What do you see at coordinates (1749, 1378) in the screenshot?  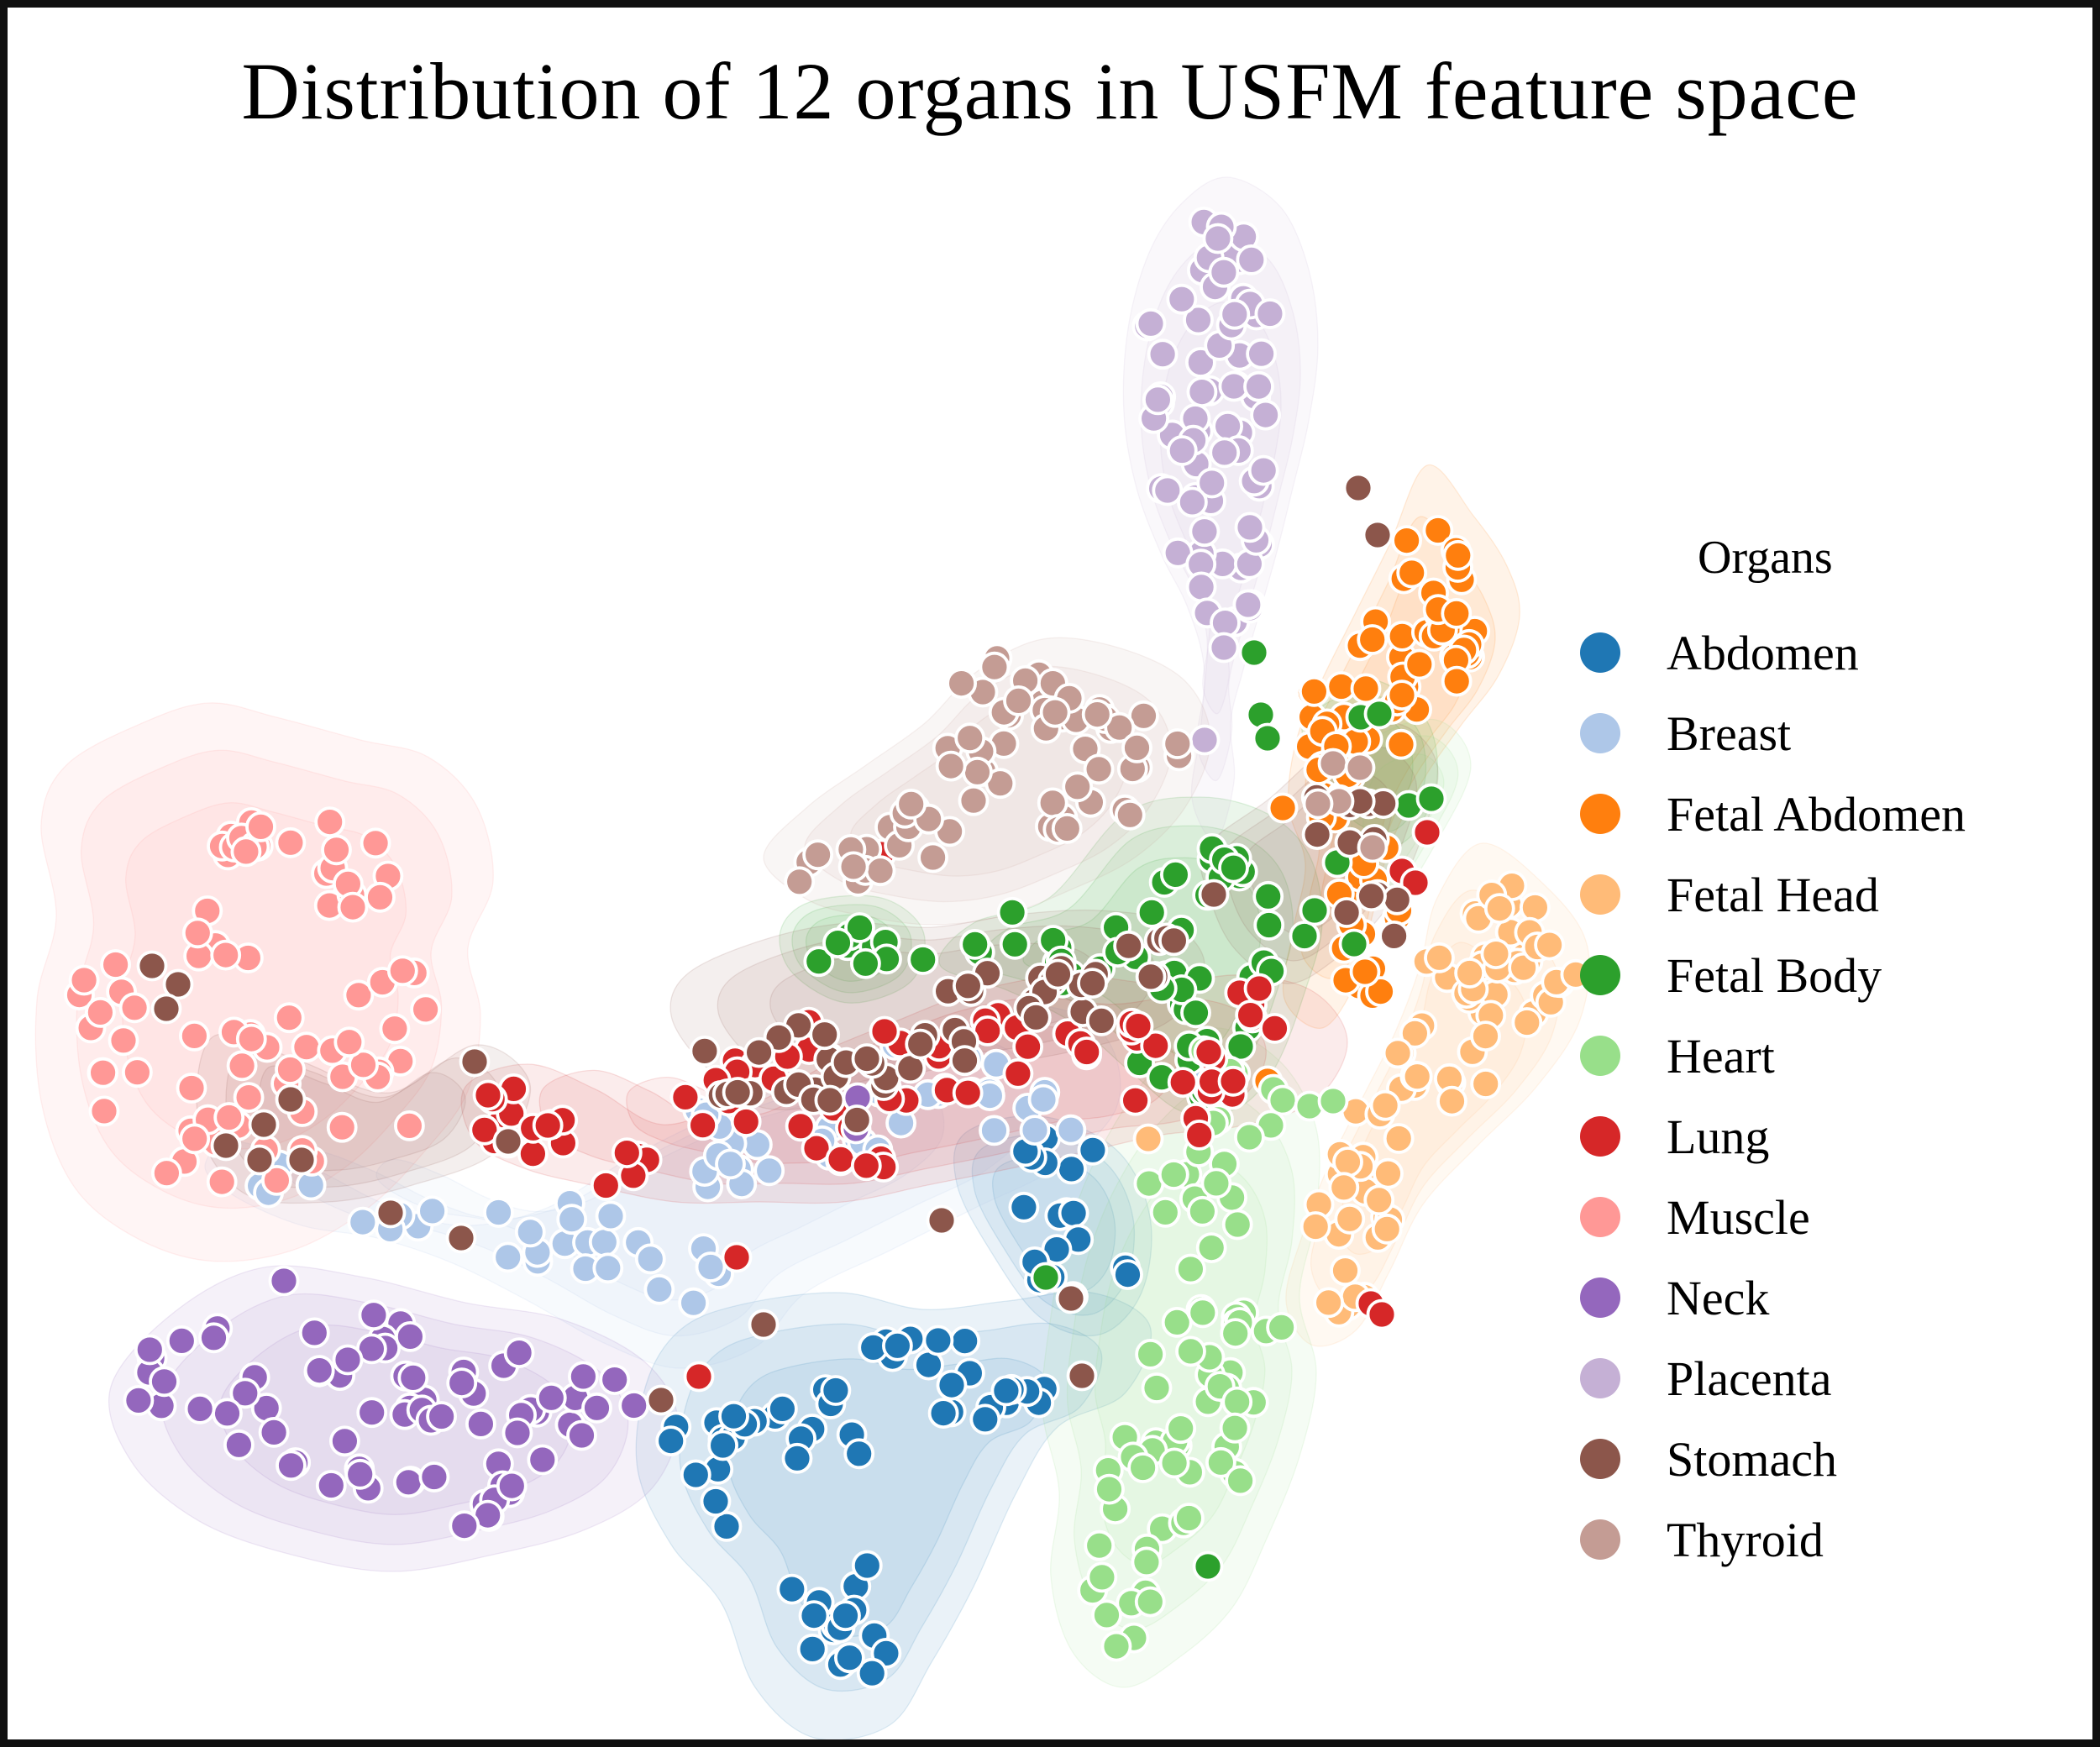 I see `legend-item-label: Placenta` at bounding box center [1749, 1378].